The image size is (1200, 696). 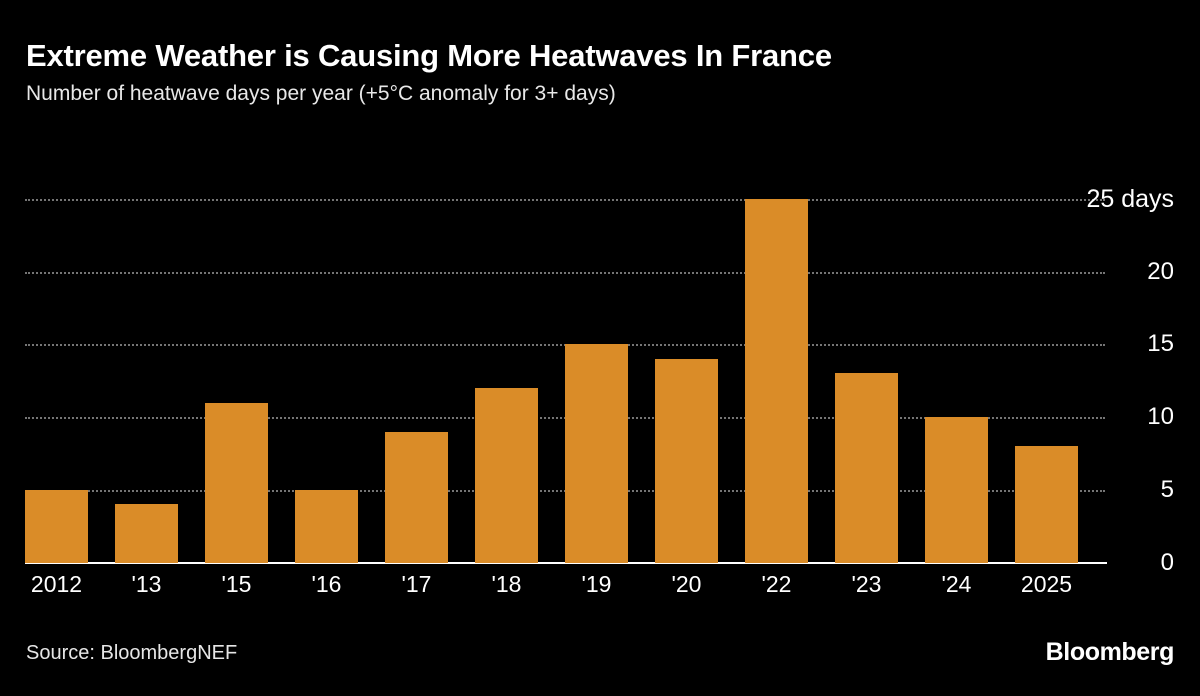 What do you see at coordinates (1110, 652) in the screenshot?
I see `bloomberg-logo: Bloomberg` at bounding box center [1110, 652].